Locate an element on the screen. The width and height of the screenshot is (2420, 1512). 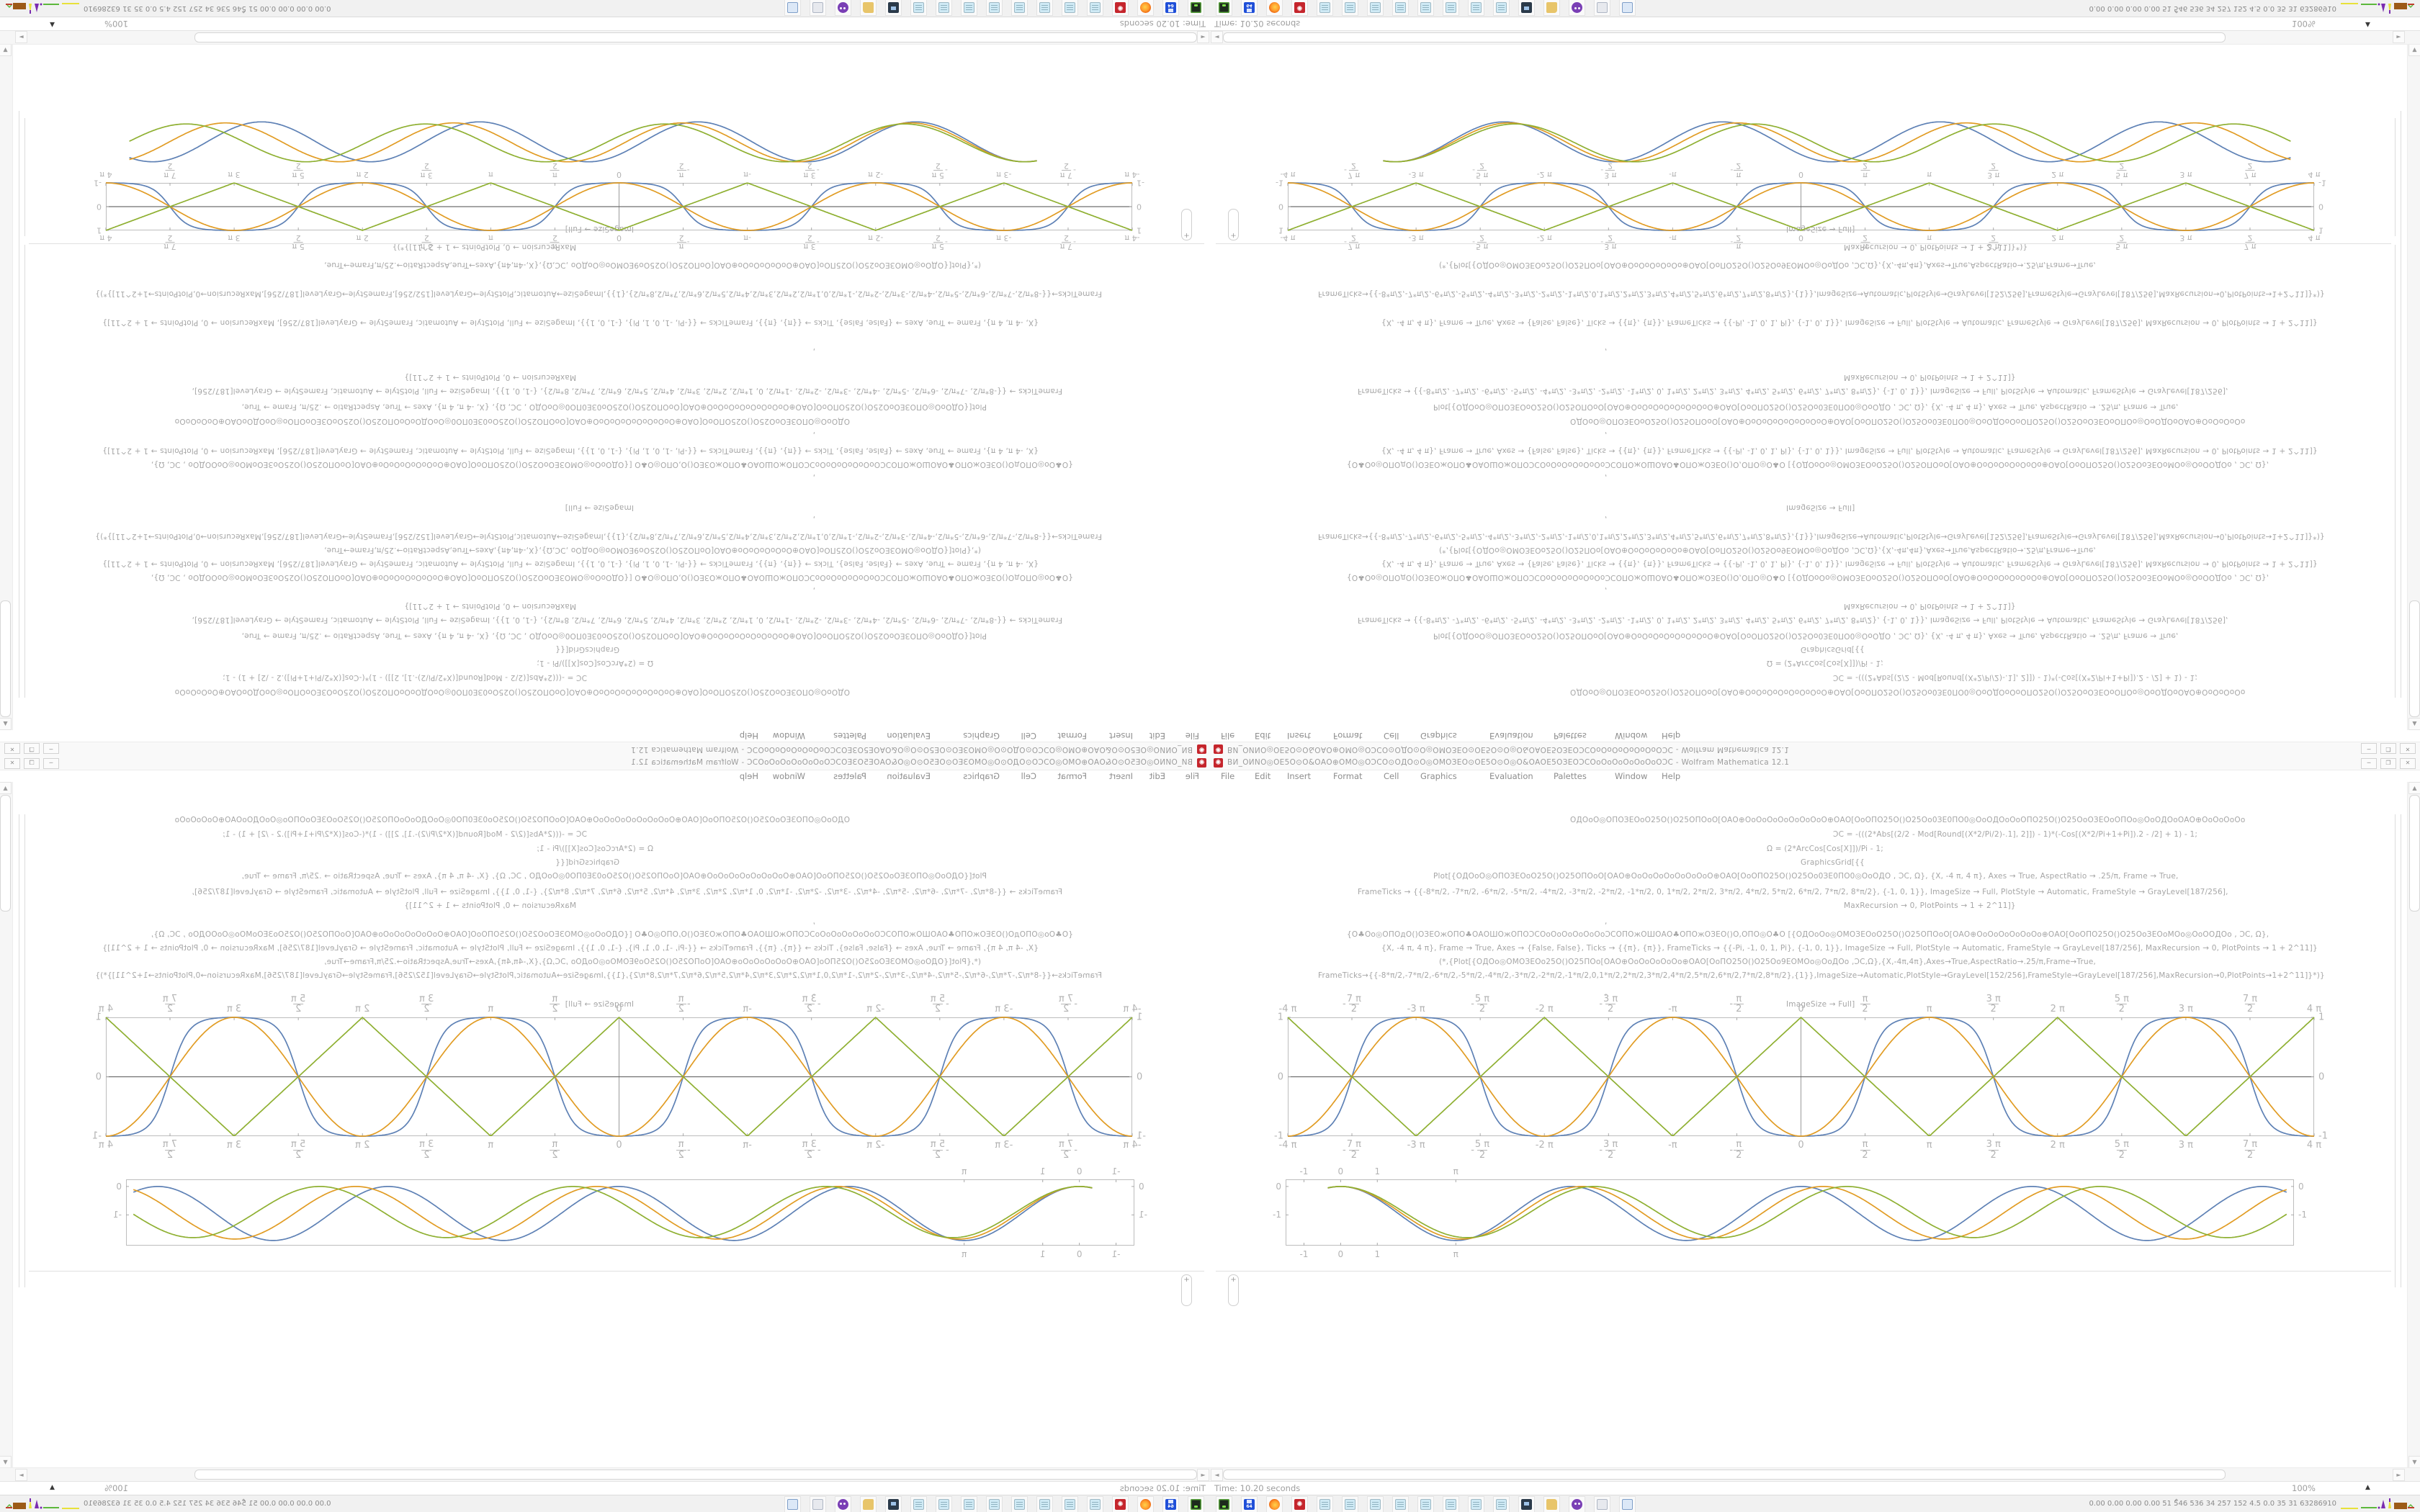
scroll-right-icon: ► is located at coordinates (2399, 37).